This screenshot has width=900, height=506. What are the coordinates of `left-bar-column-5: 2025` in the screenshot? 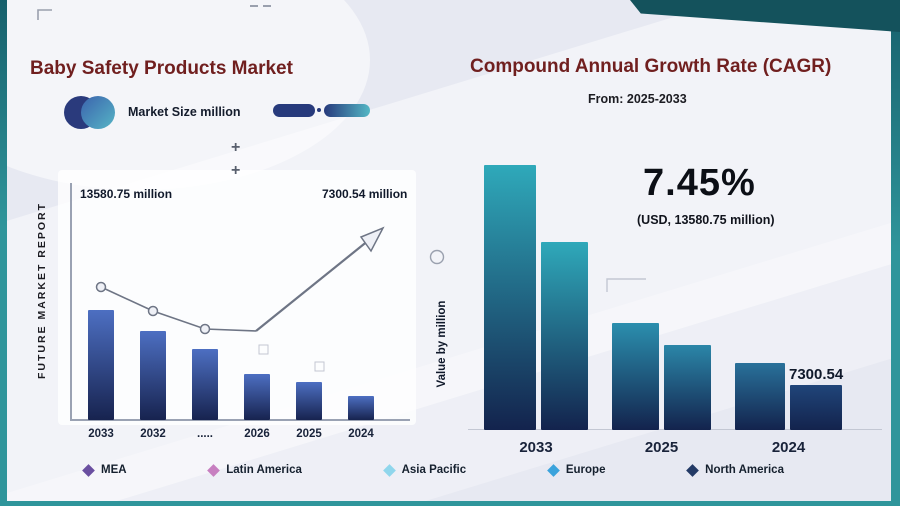 It's located at (309, 370).